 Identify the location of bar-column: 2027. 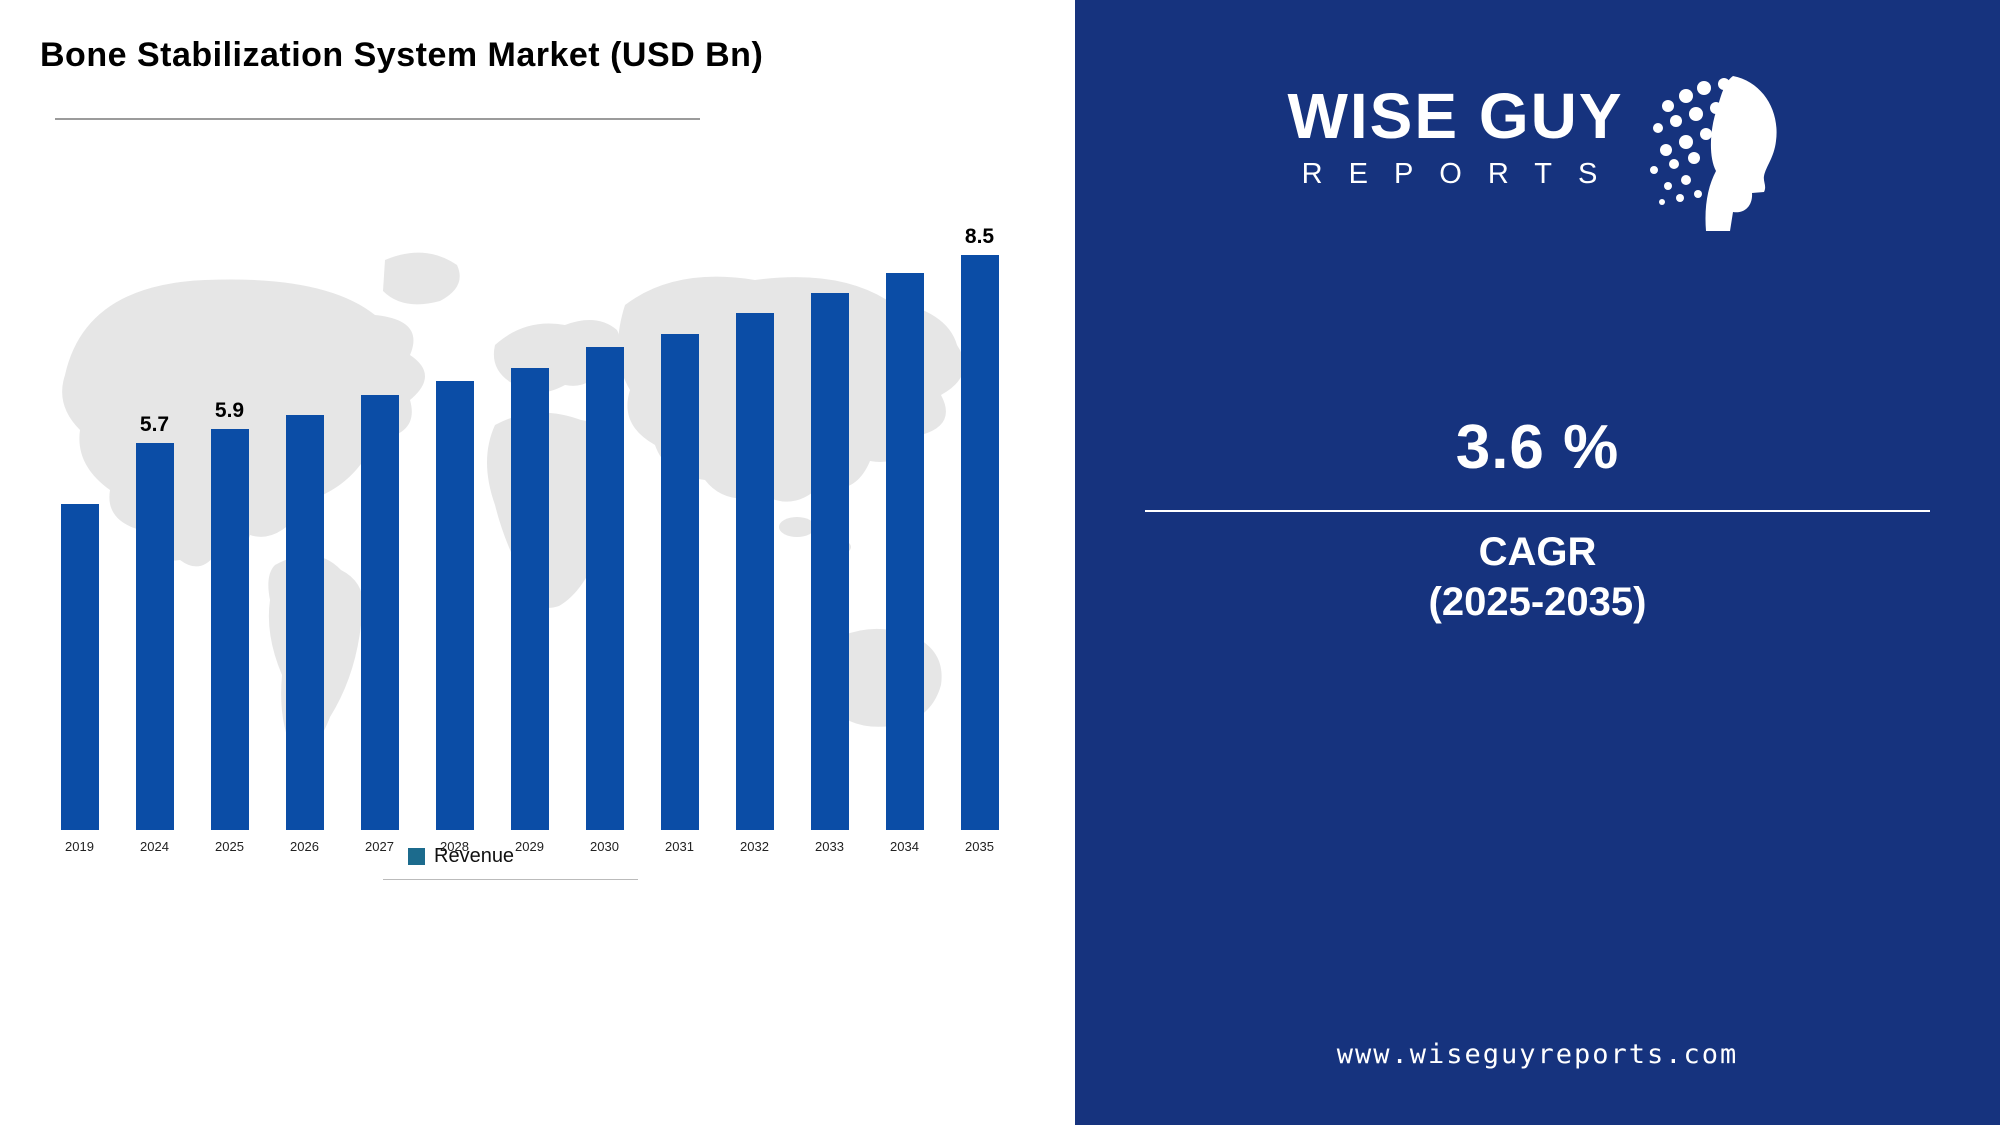
(379, 539).